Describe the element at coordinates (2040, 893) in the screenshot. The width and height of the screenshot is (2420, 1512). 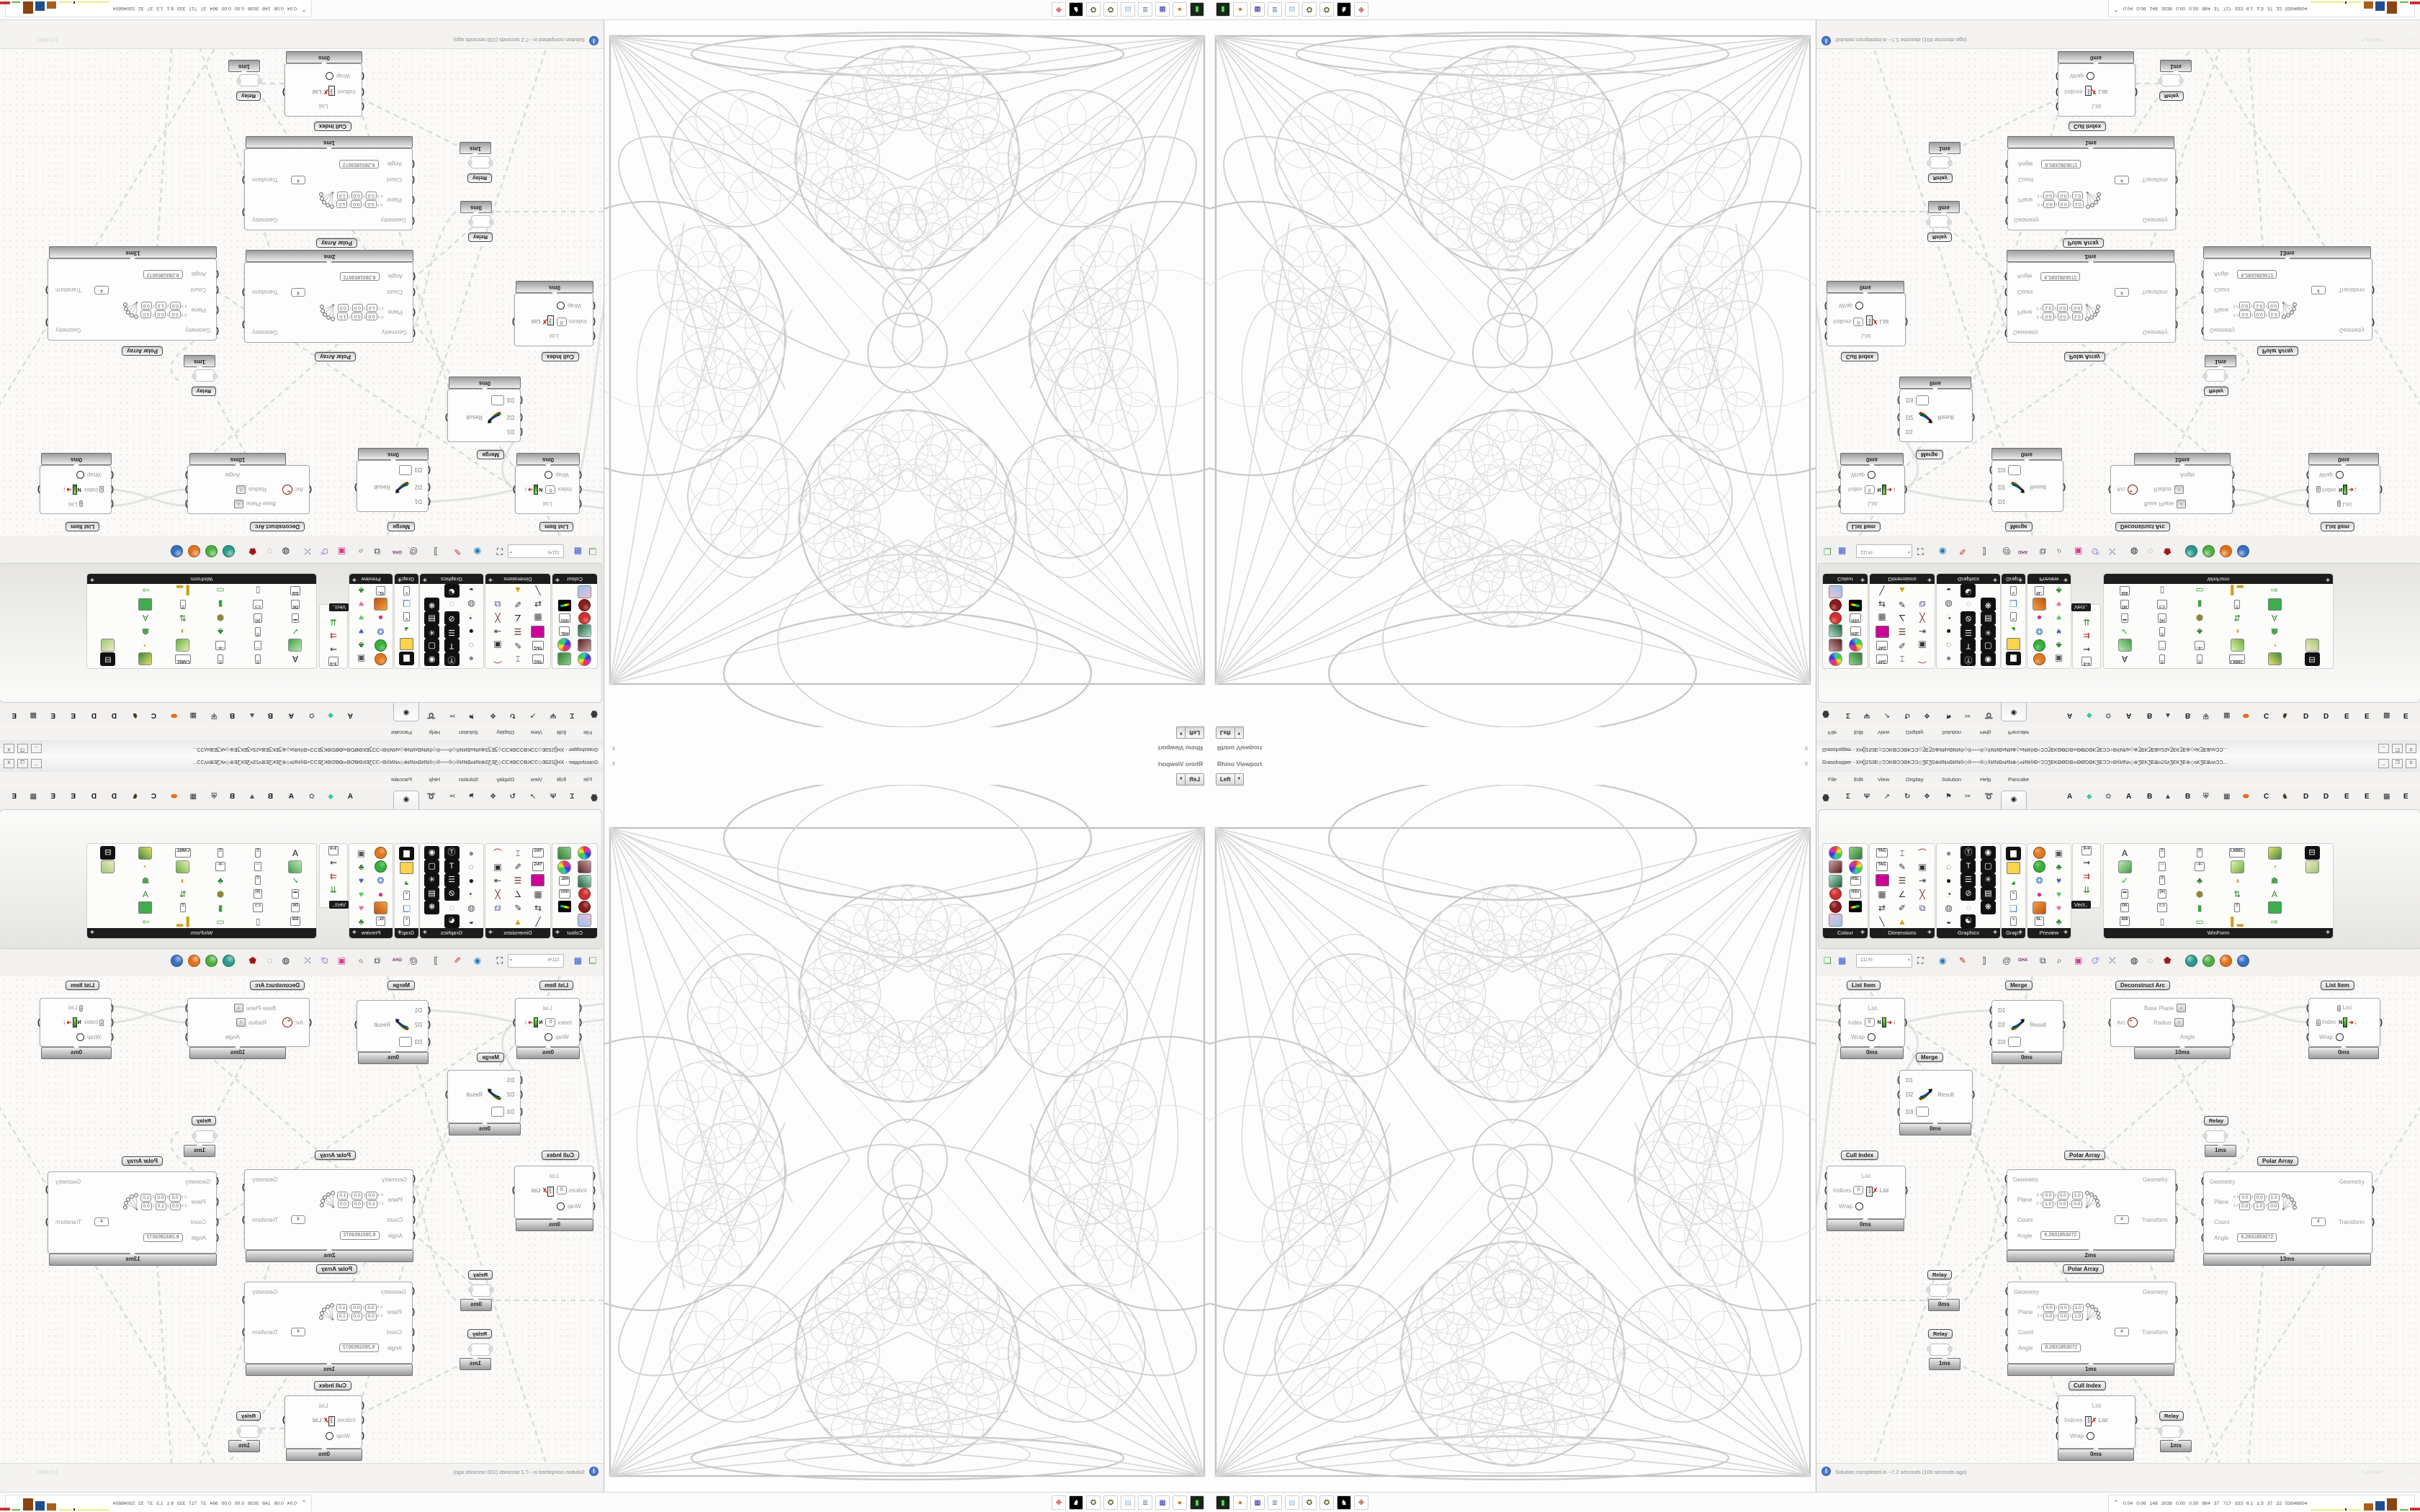
I see `pink-dots-icon: ●` at that location.